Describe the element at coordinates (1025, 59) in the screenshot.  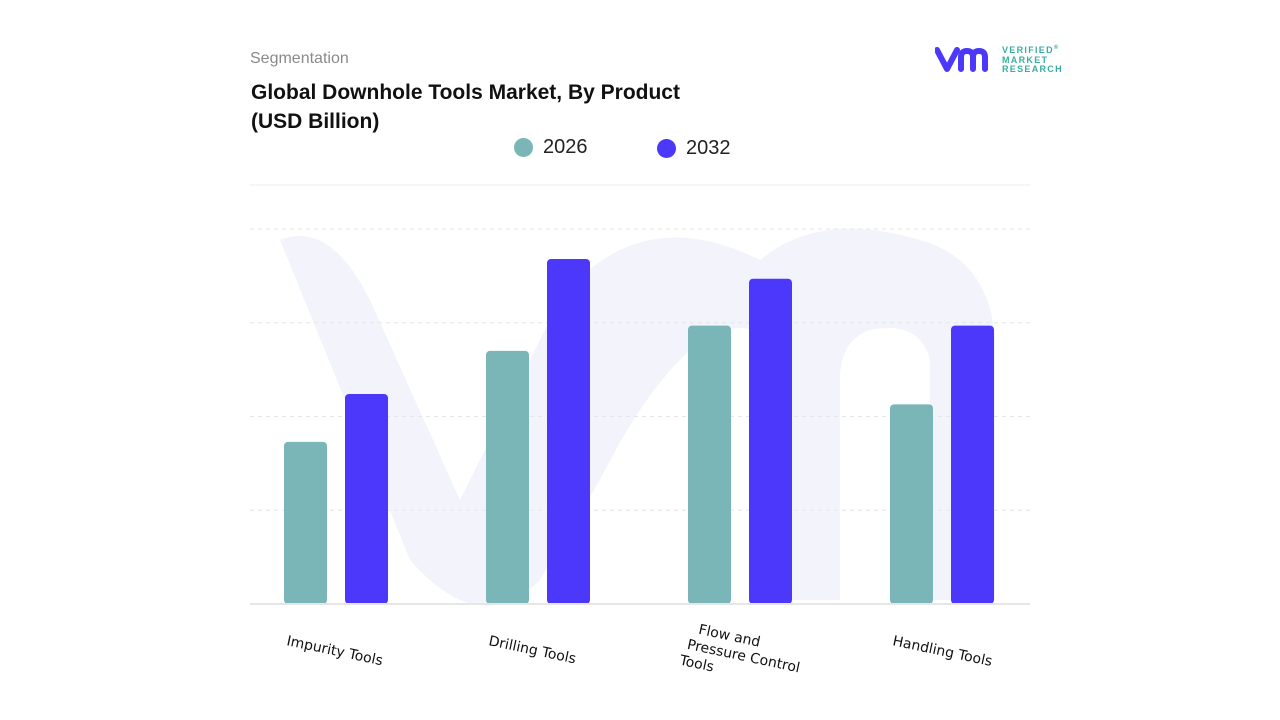
I see `logo-text-2: MARKET` at that location.